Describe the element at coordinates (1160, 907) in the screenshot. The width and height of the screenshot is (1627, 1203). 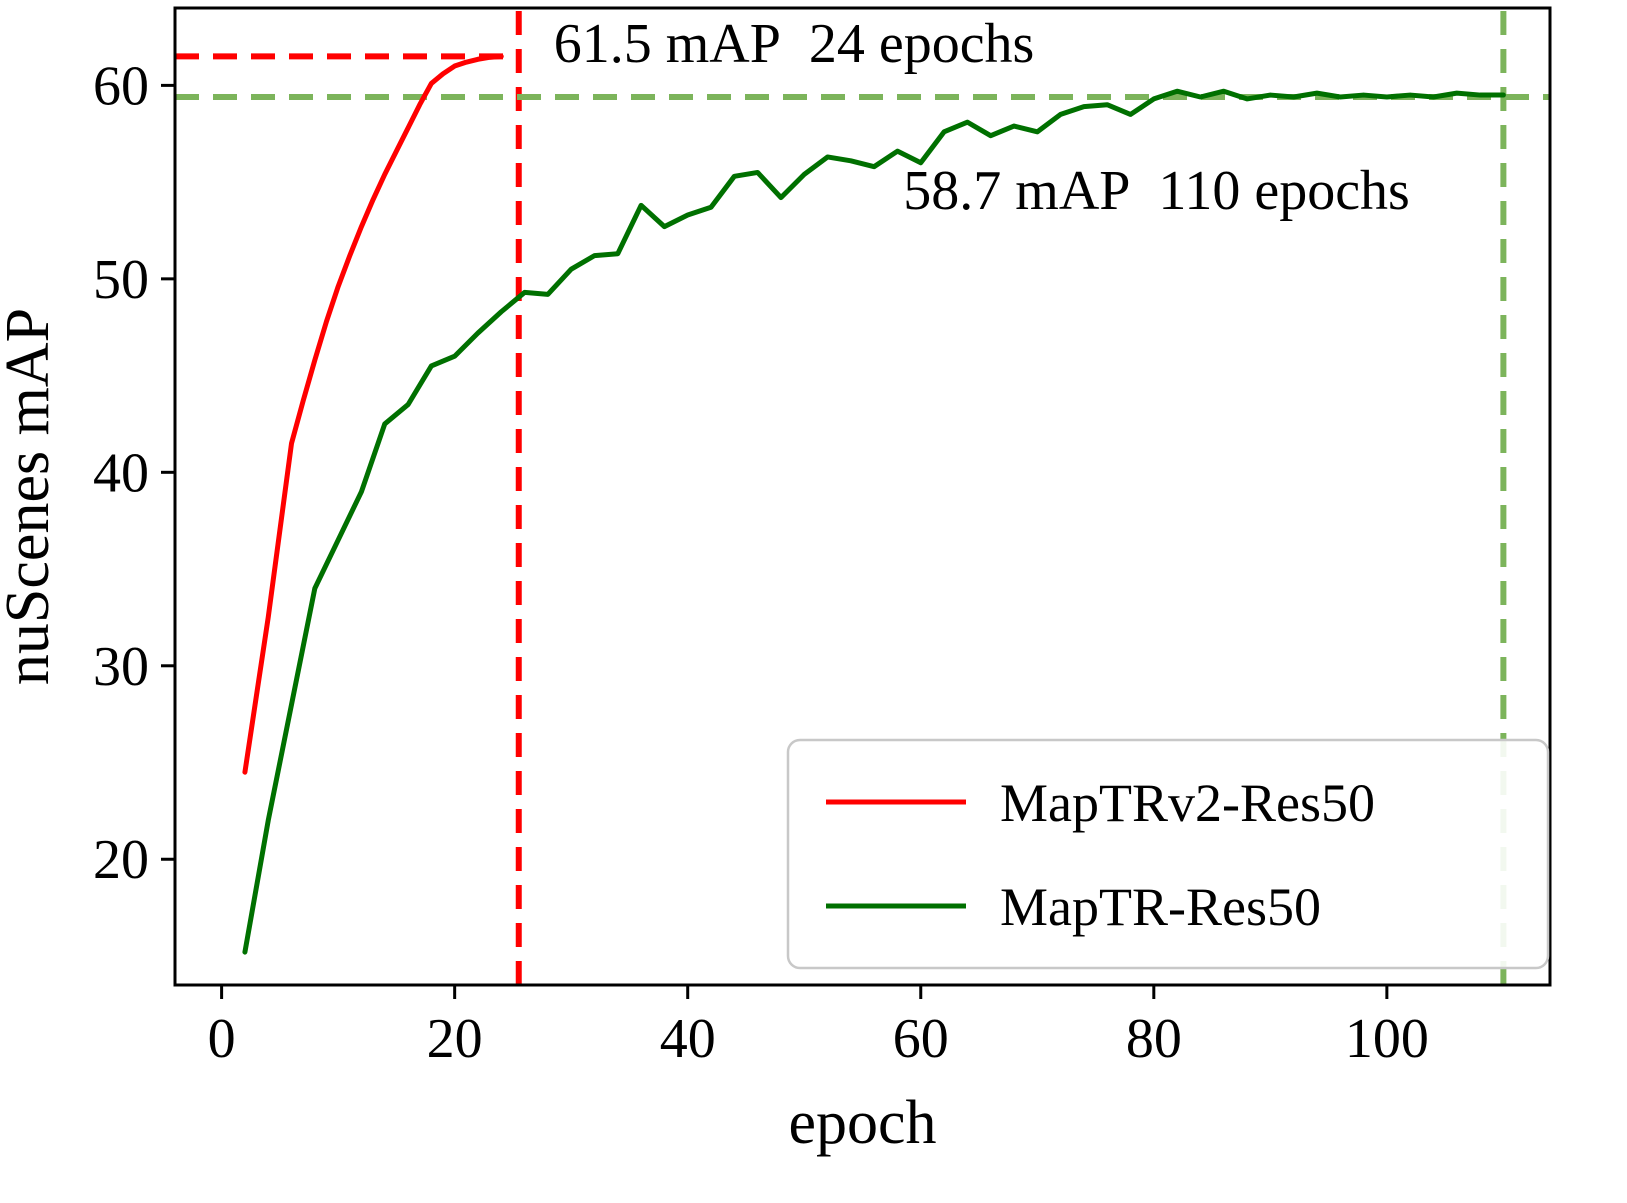
I see `legend-label: MapTR-Res50` at that location.